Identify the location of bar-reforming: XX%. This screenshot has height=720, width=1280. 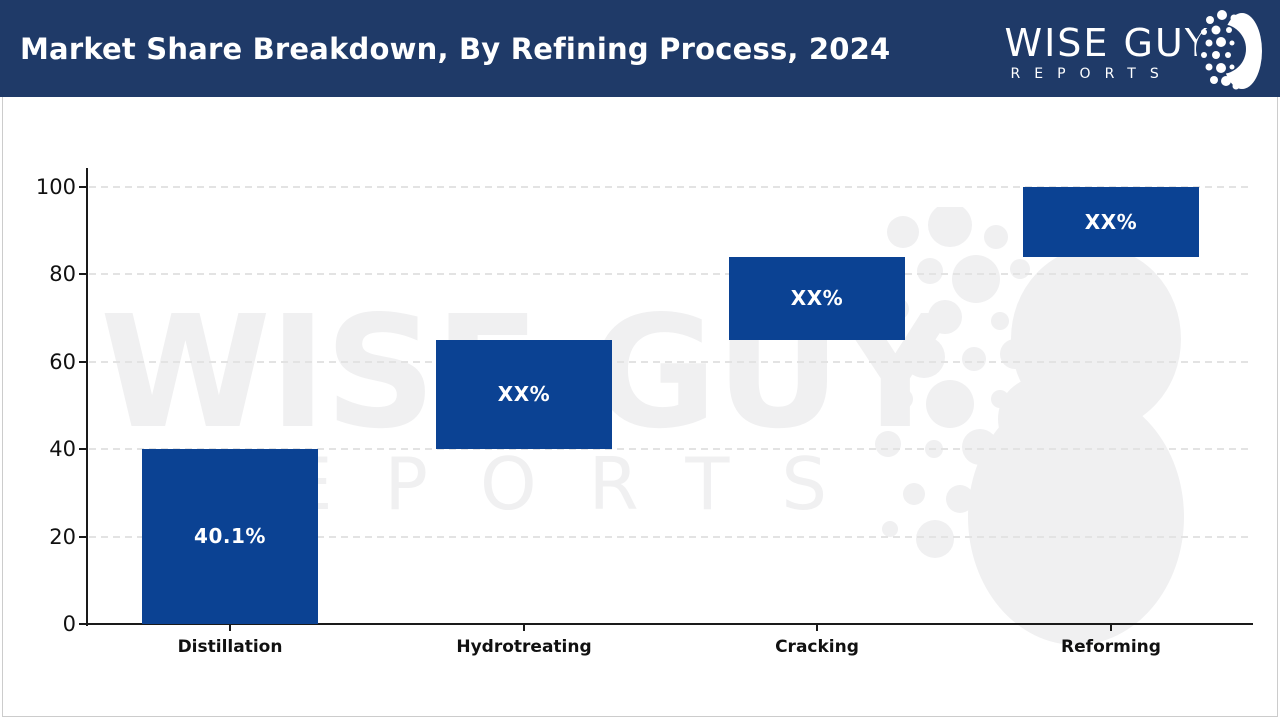
(1111, 222).